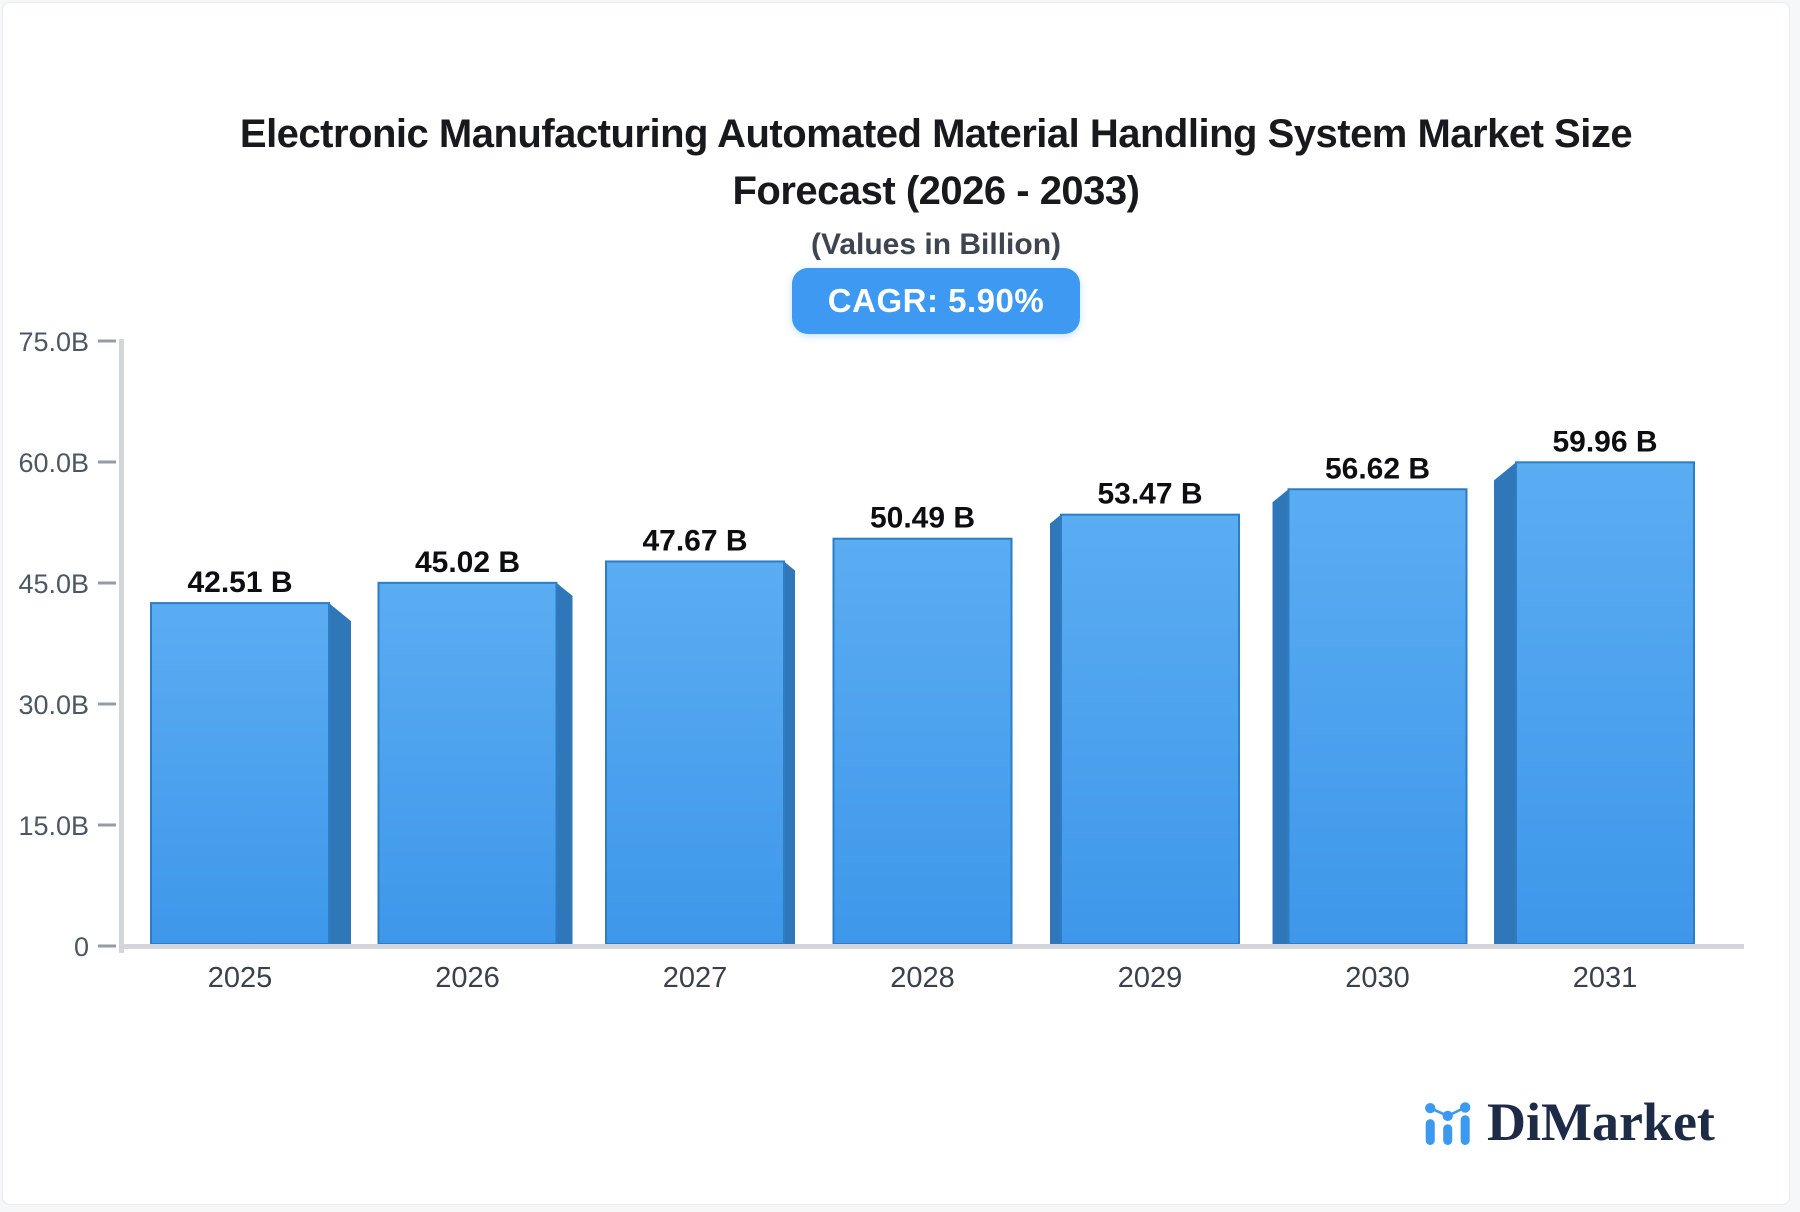  I want to click on bar-group: 45.02 B 2026, so click(475, 770).